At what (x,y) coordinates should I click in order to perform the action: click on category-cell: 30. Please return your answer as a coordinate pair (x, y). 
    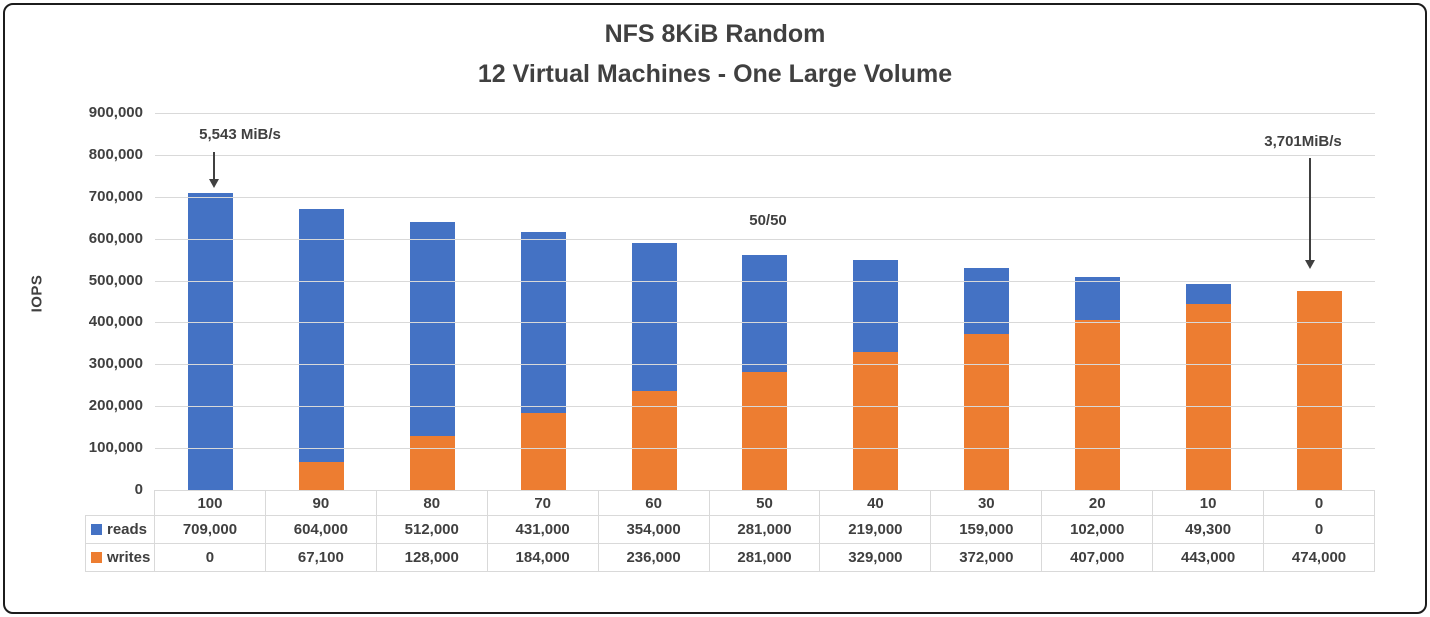
    Looking at the image, I should click on (987, 503).